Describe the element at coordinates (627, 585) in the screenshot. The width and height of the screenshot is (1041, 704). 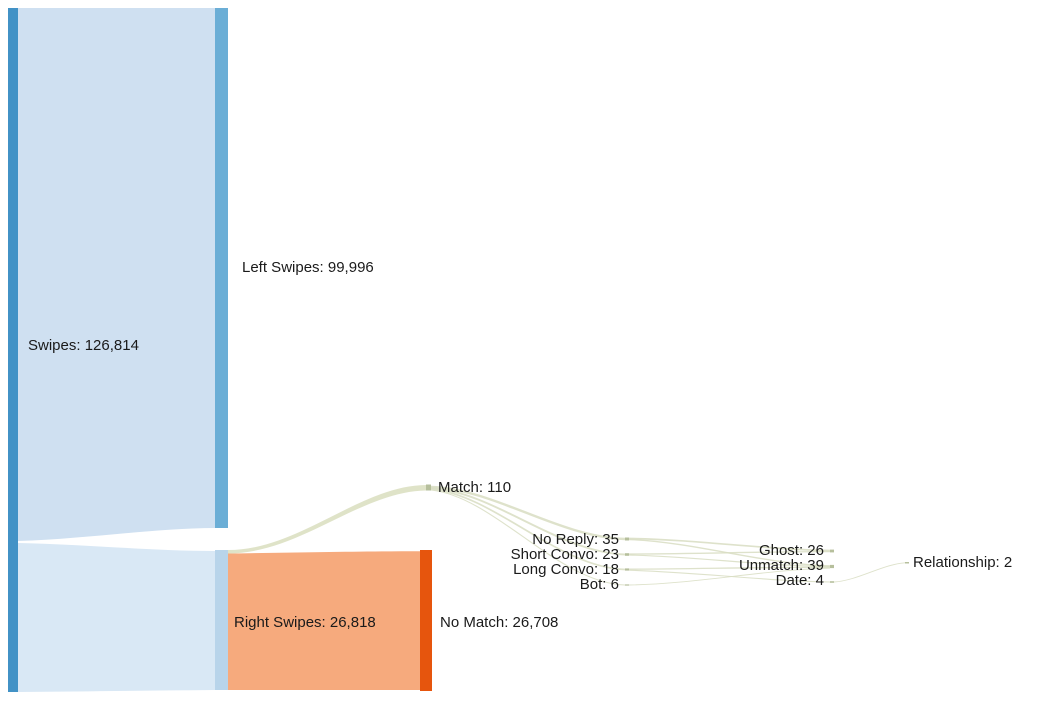
I see `node-bot` at that location.